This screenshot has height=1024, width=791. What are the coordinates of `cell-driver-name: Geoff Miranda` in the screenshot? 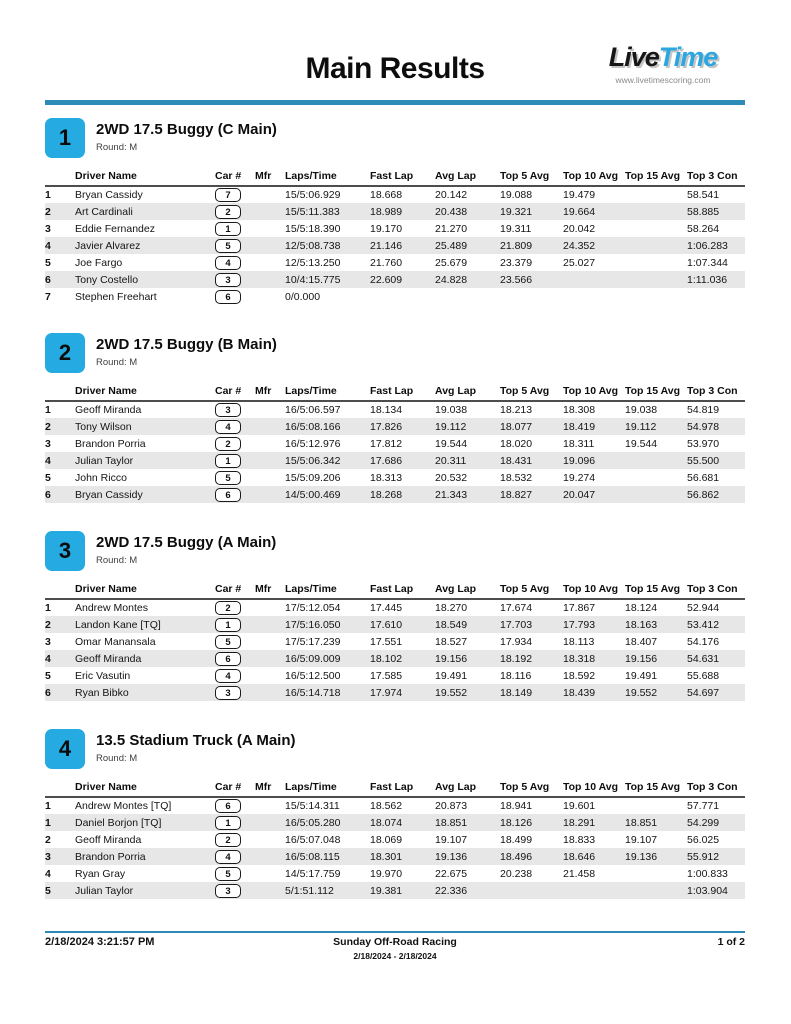 It's located at (108, 839).